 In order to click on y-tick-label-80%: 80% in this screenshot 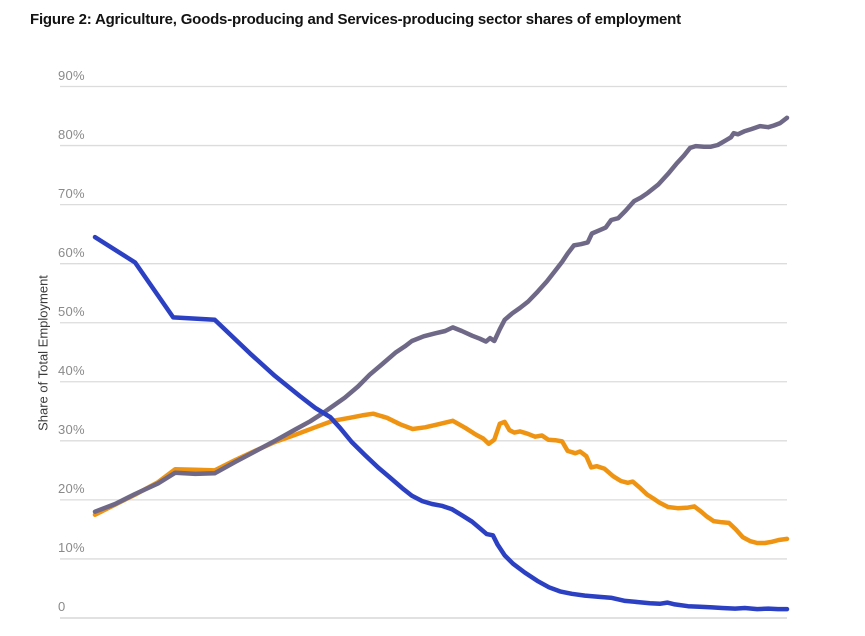, I will do `click(71, 134)`.